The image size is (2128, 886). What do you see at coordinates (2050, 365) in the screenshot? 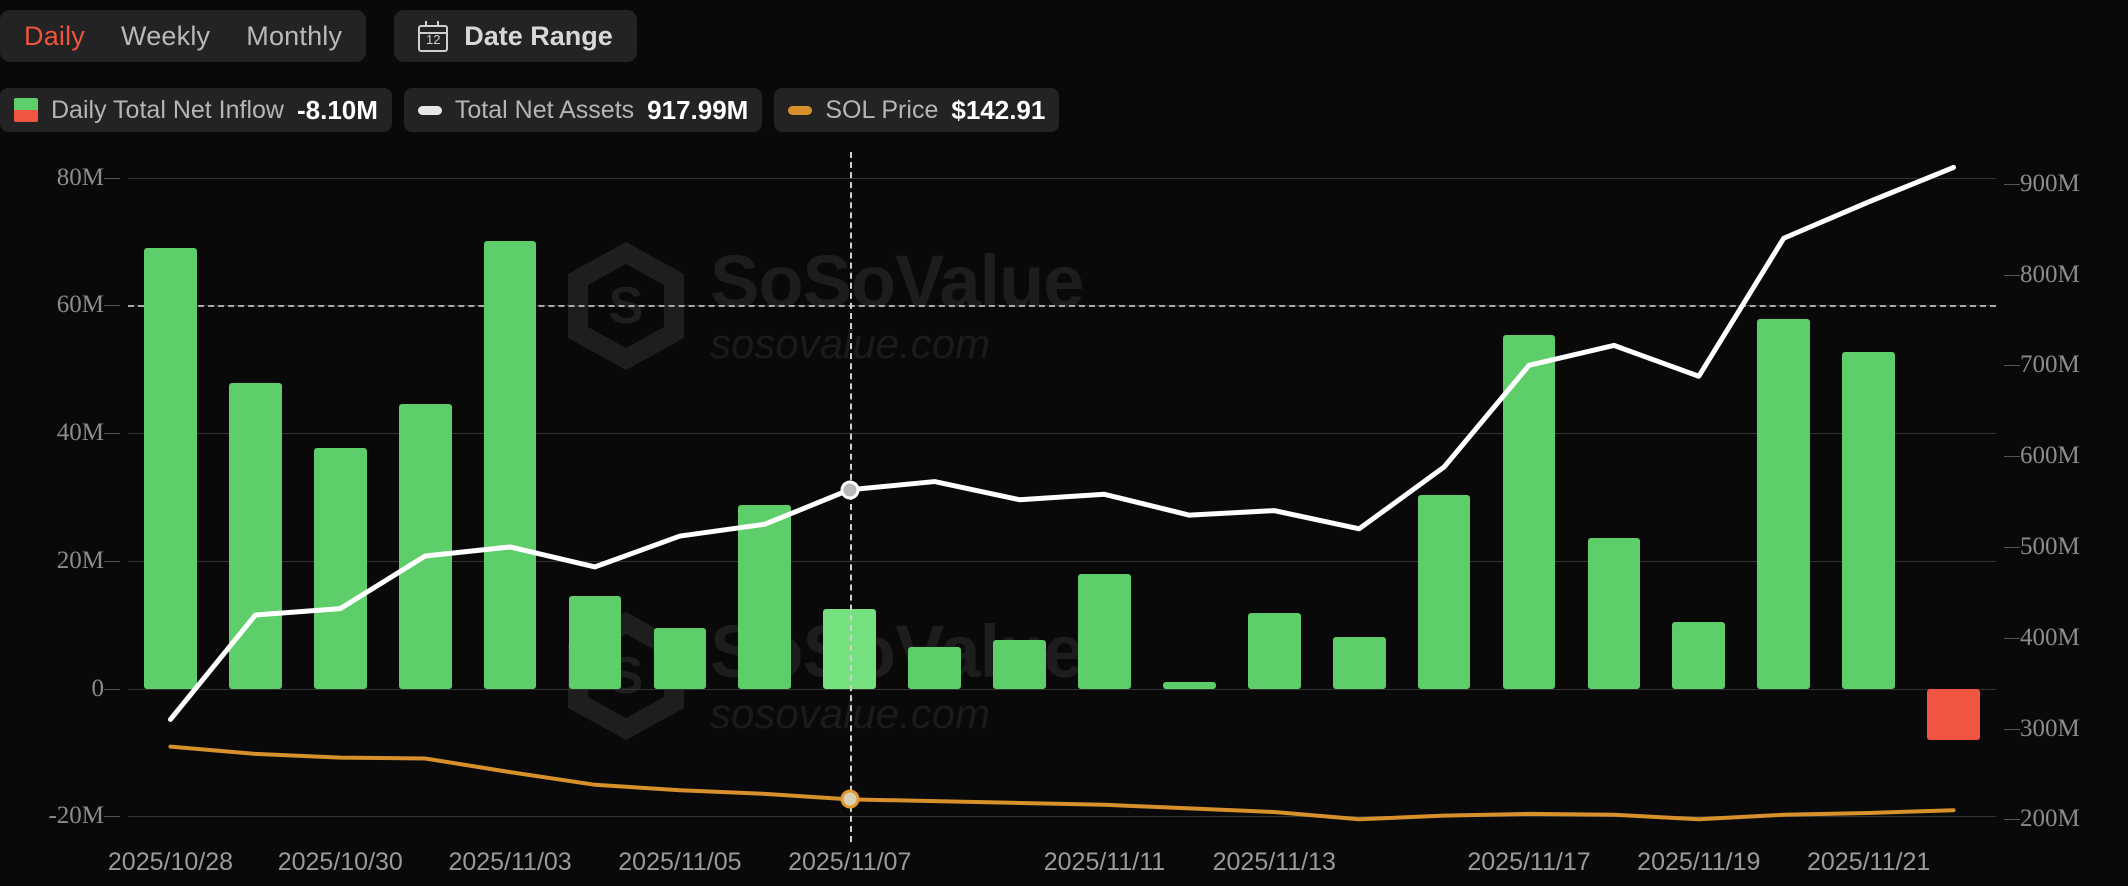
I see `y-tick-label: 700M` at bounding box center [2050, 365].